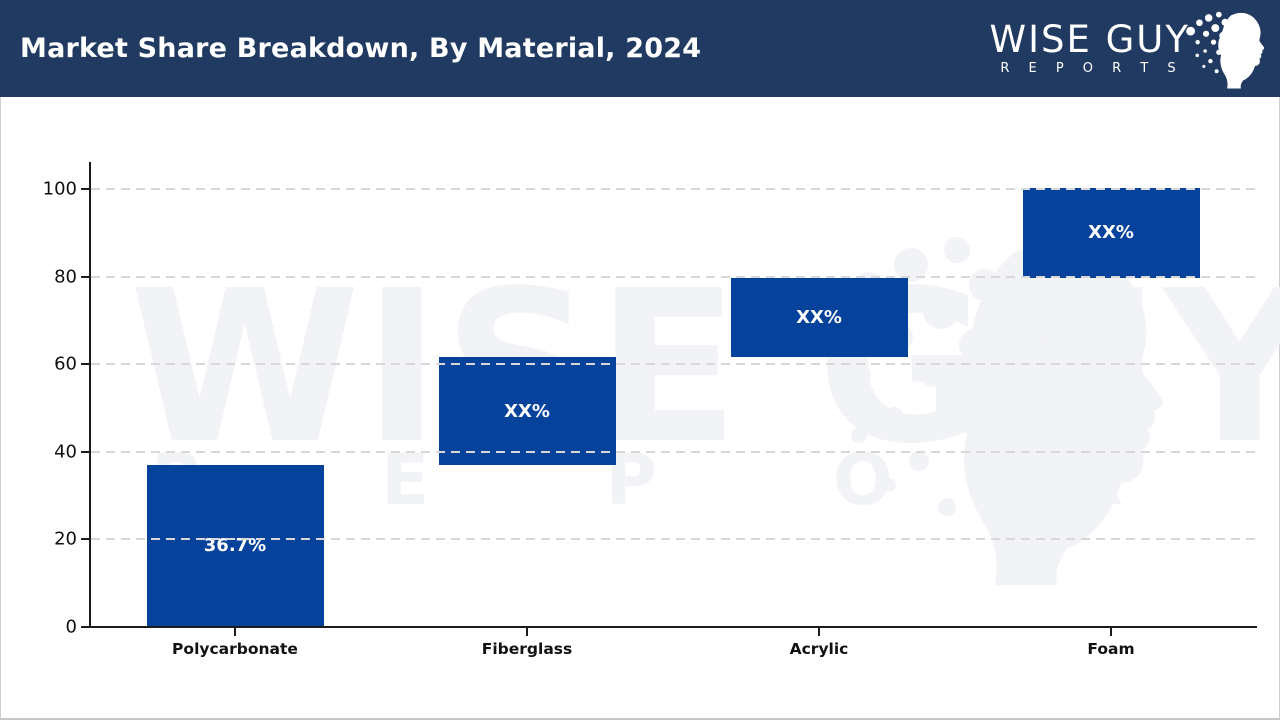 This screenshot has height=720, width=1280. Describe the element at coordinates (65, 539) in the screenshot. I see `y-tick-label-20: 20` at that location.